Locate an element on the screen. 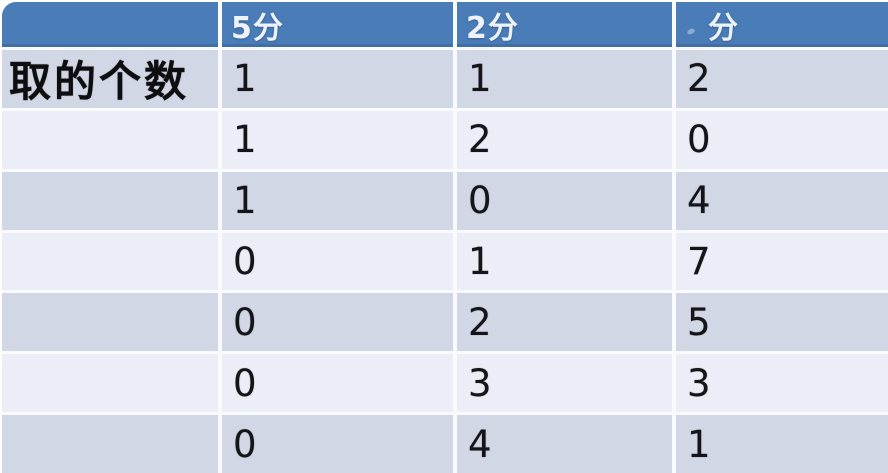 The width and height of the screenshot is (888, 473). header-2fen: 2分 is located at coordinates (564, 24).